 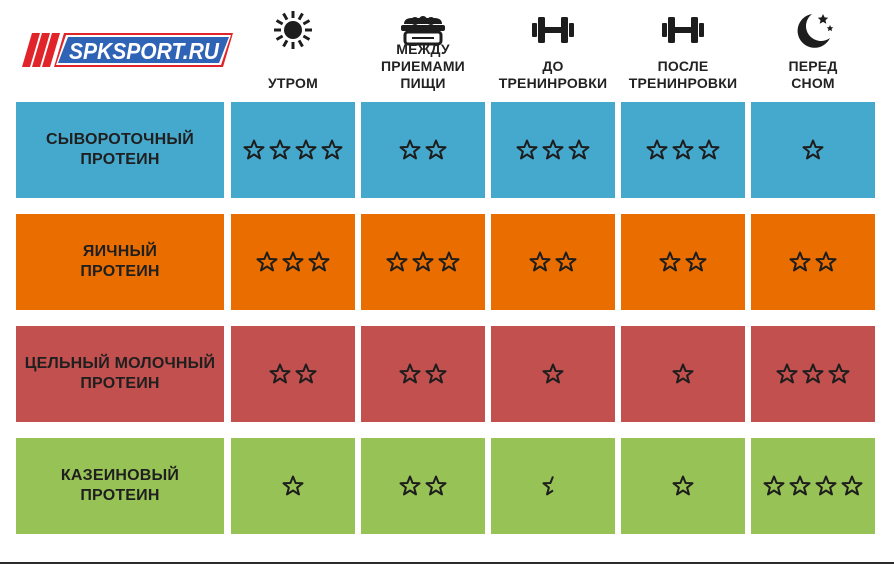 What do you see at coordinates (293, 83) in the screenshot?
I see `column-header-label: УТРОМ` at bounding box center [293, 83].